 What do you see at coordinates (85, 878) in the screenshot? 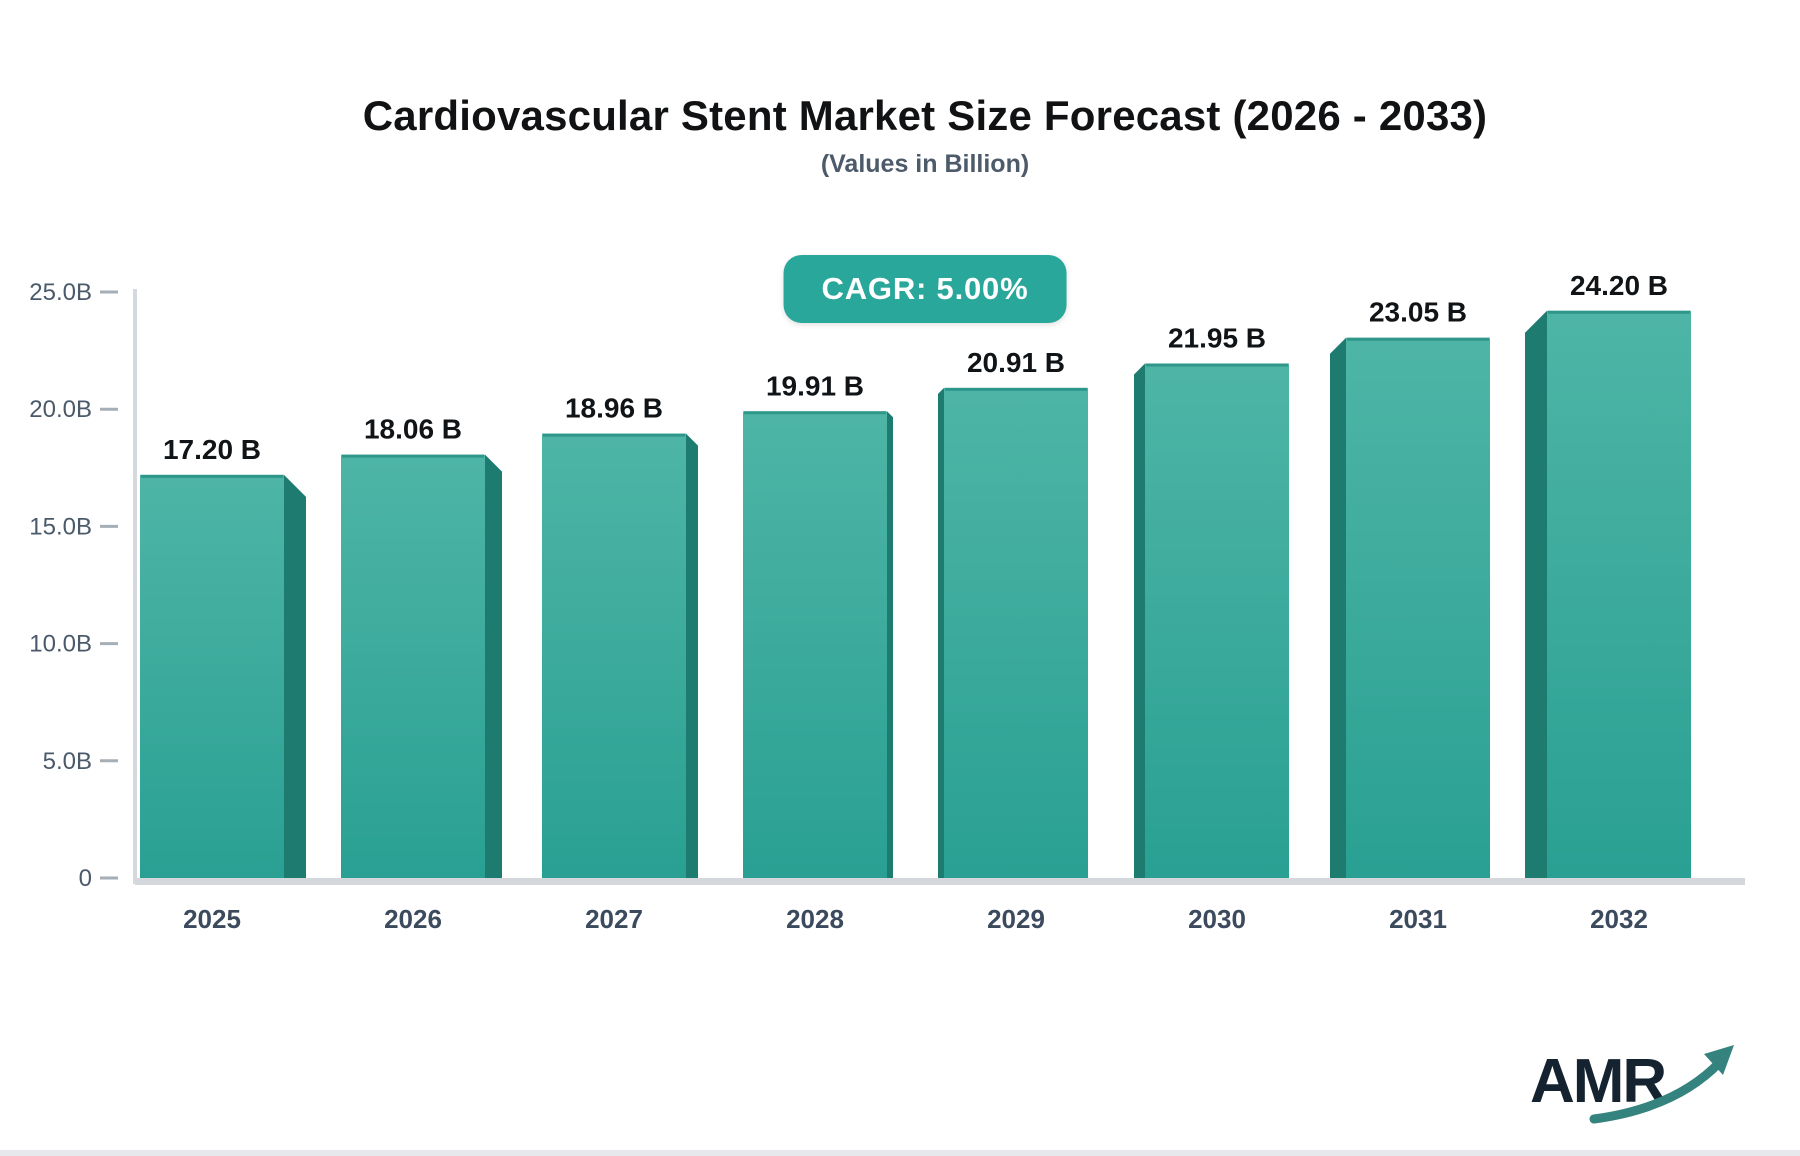
I see `y-tick-label: 0` at bounding box center [85, 878].